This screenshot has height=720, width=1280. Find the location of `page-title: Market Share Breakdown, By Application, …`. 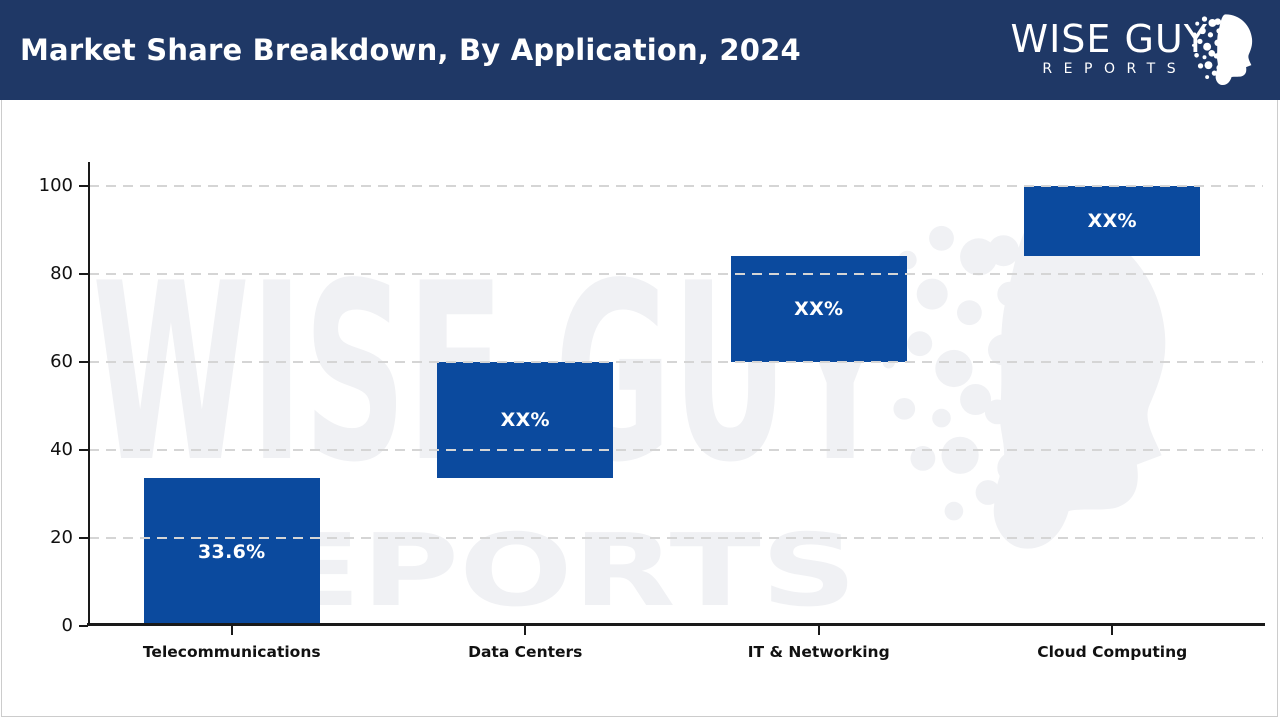

page-title: Market Share Breakdown, By Application, … is located at coordinates (410, 50).